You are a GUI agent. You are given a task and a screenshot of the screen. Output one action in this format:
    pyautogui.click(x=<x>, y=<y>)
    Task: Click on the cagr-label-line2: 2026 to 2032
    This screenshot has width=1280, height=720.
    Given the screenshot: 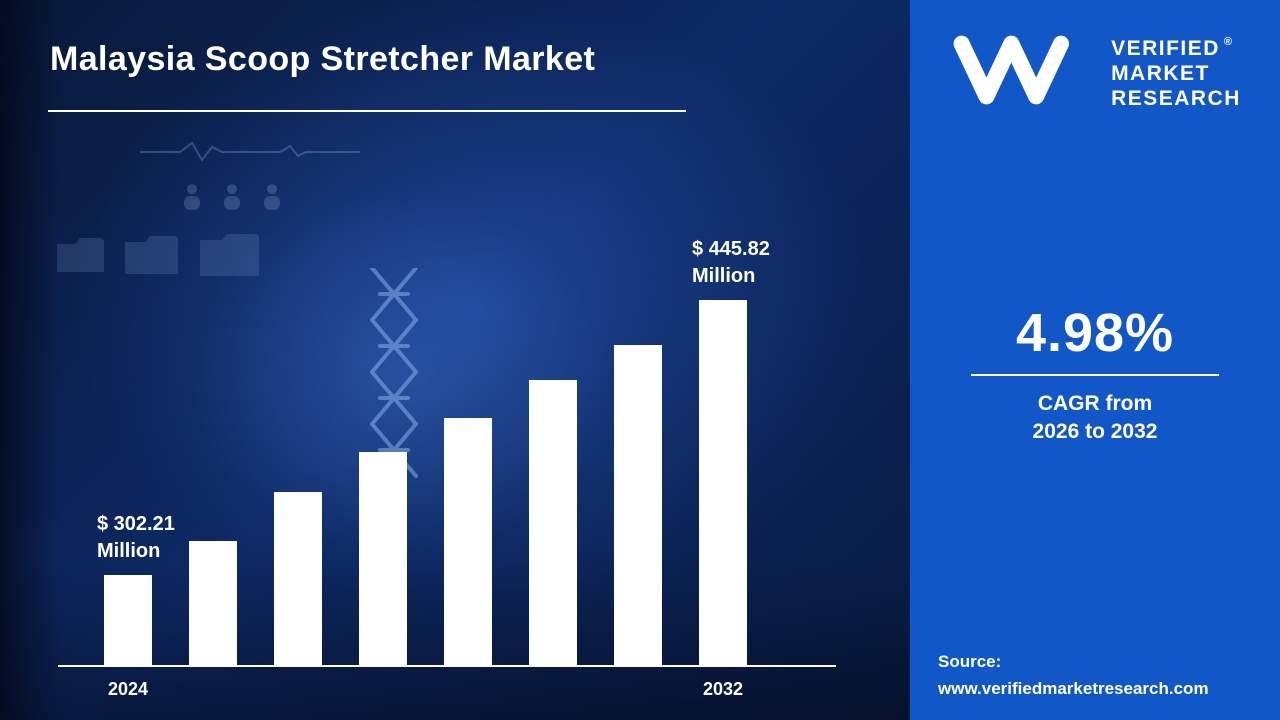 What is the action you would take?
    pyautogui.click(x=1095, y=432)
    